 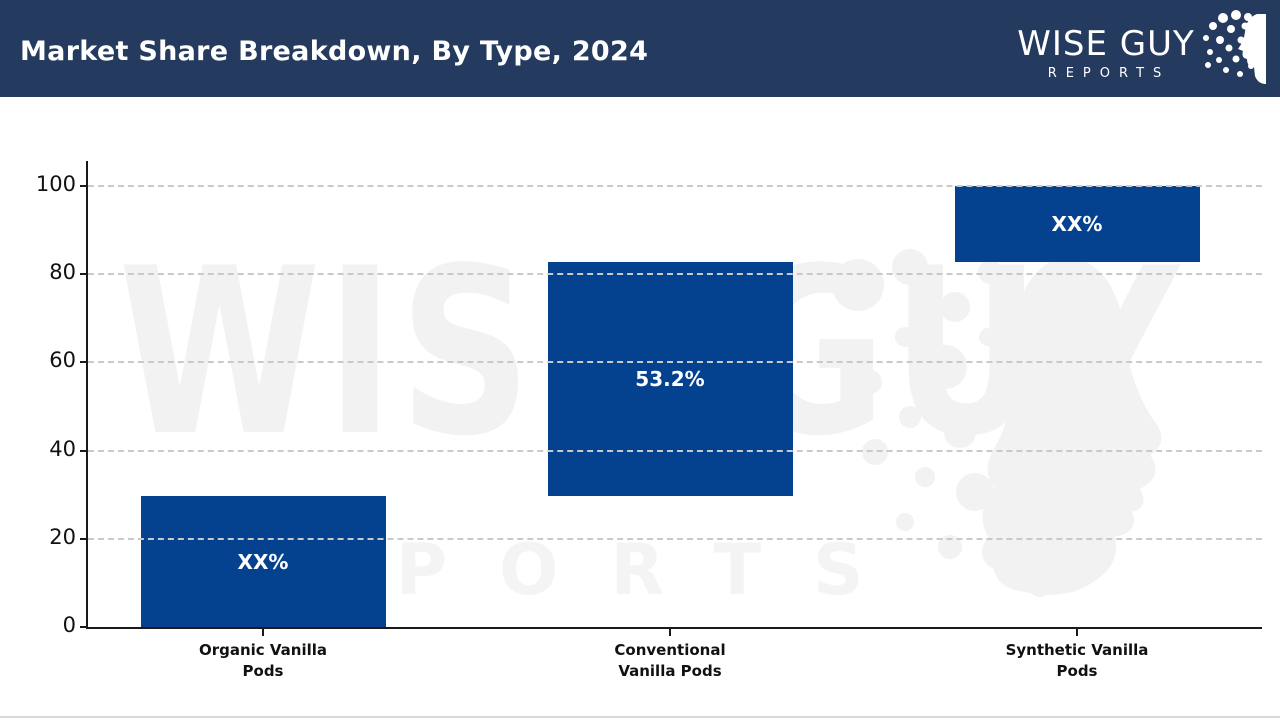 I want to click on y-axis-line, so click(x=87, y=395).